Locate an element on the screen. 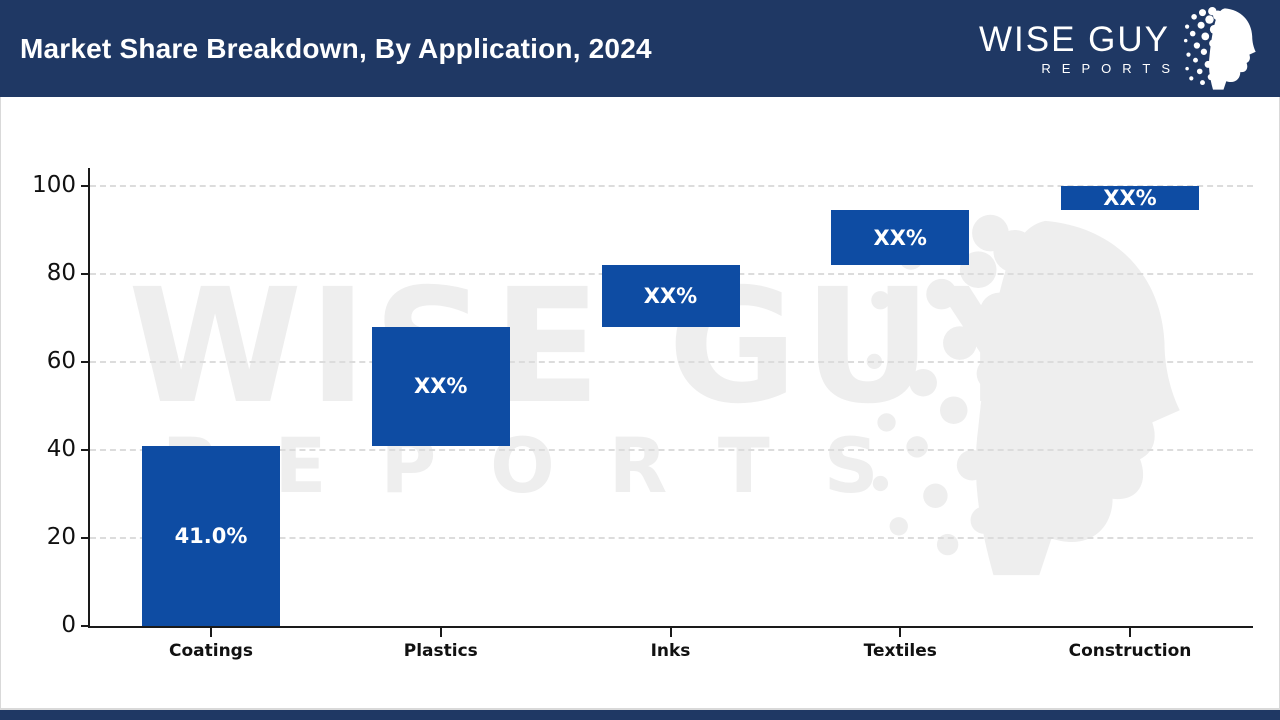 This screenshot has height=720, width=1280. footer-bar is located at coordinates (640, 715).